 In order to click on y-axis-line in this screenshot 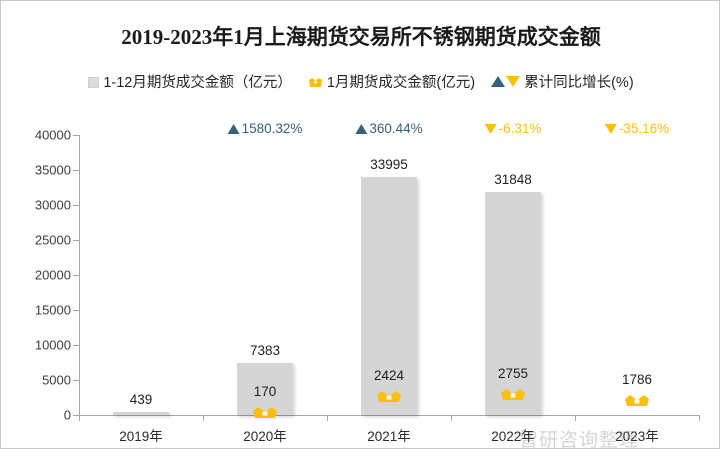, I will do `click(79, 275)`.